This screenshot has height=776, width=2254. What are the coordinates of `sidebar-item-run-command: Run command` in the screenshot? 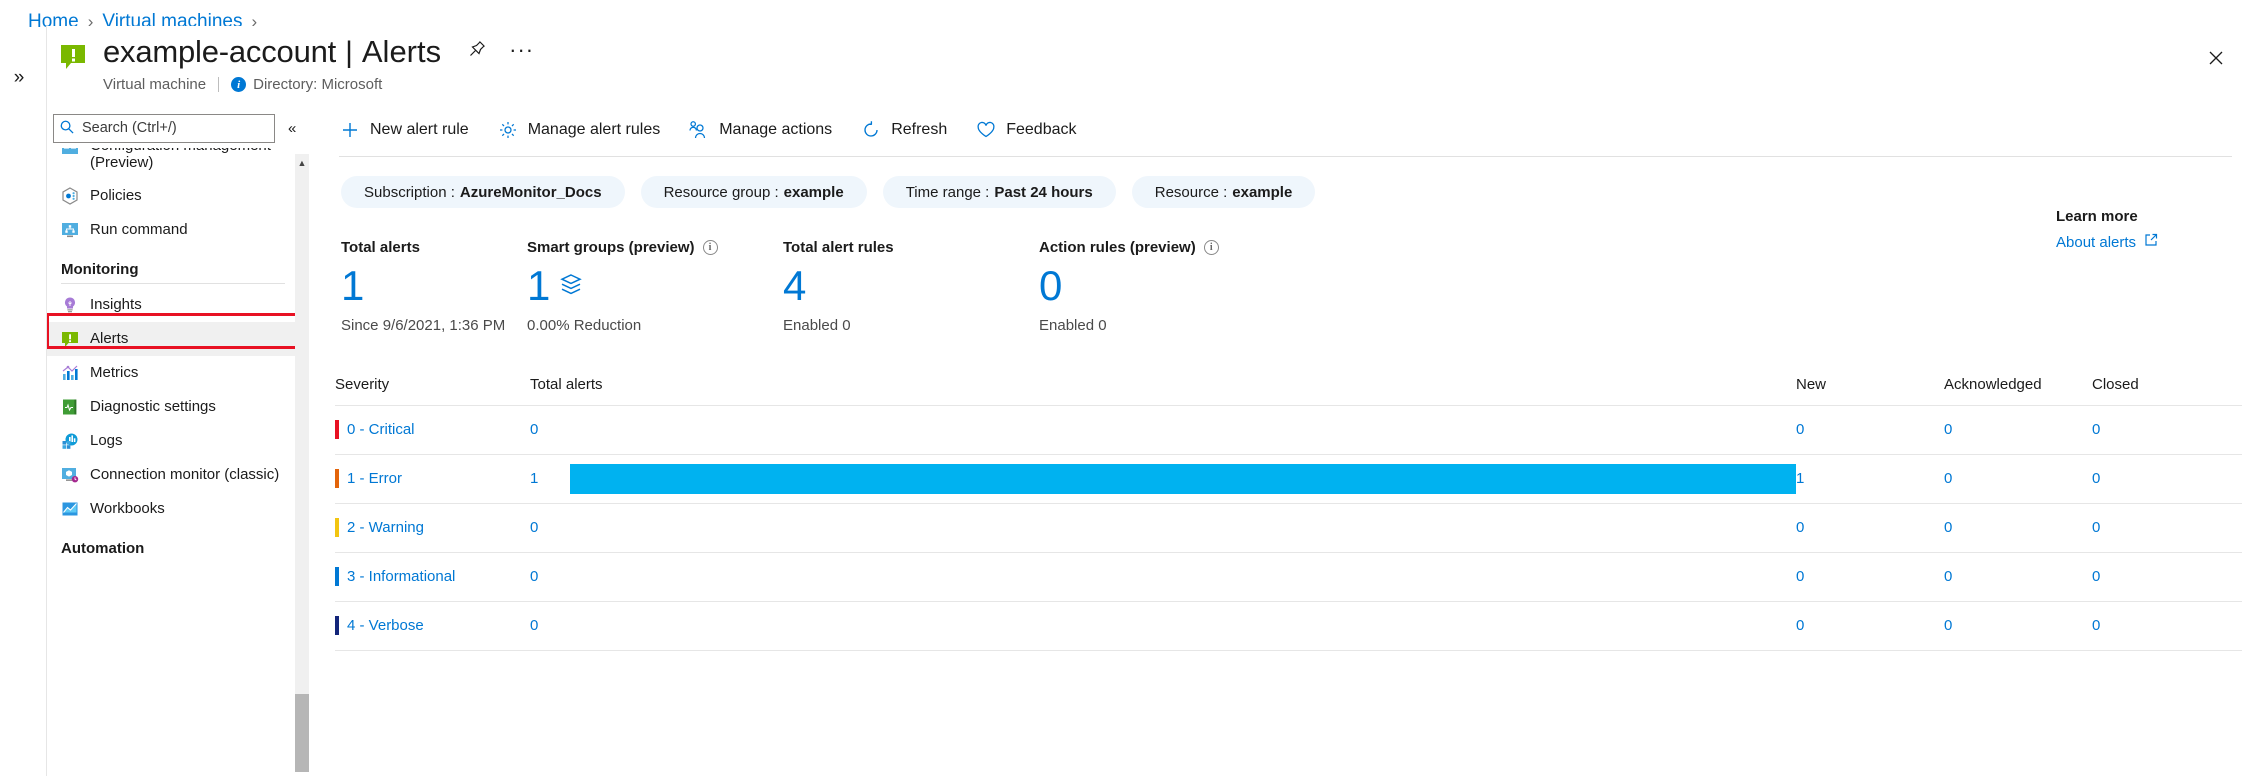 It's located at (171, 230).